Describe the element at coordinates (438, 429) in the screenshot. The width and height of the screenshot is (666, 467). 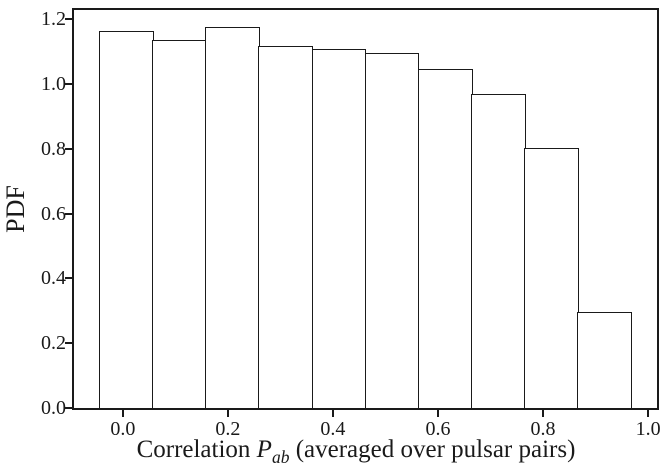
I see `x-tick-label-0.6: 0.6` at that location.